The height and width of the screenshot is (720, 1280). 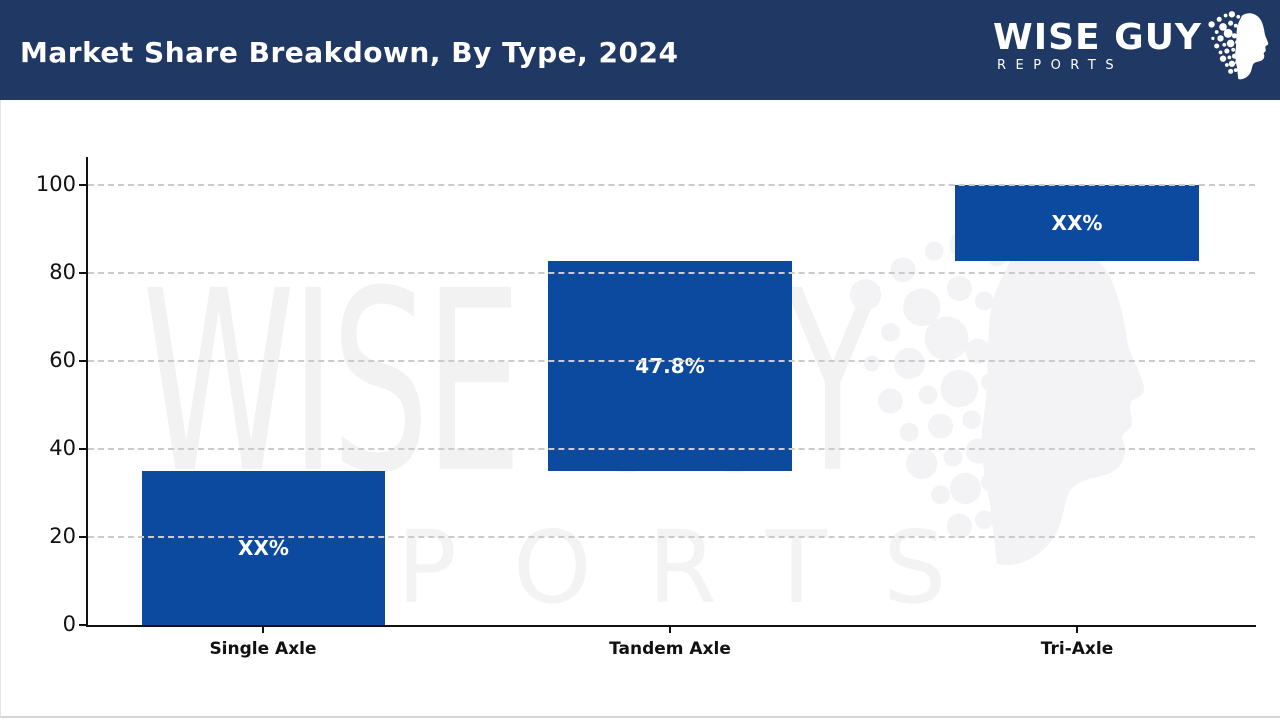 I want to click on y-tick-label: 100, so click(x=55, y=184).